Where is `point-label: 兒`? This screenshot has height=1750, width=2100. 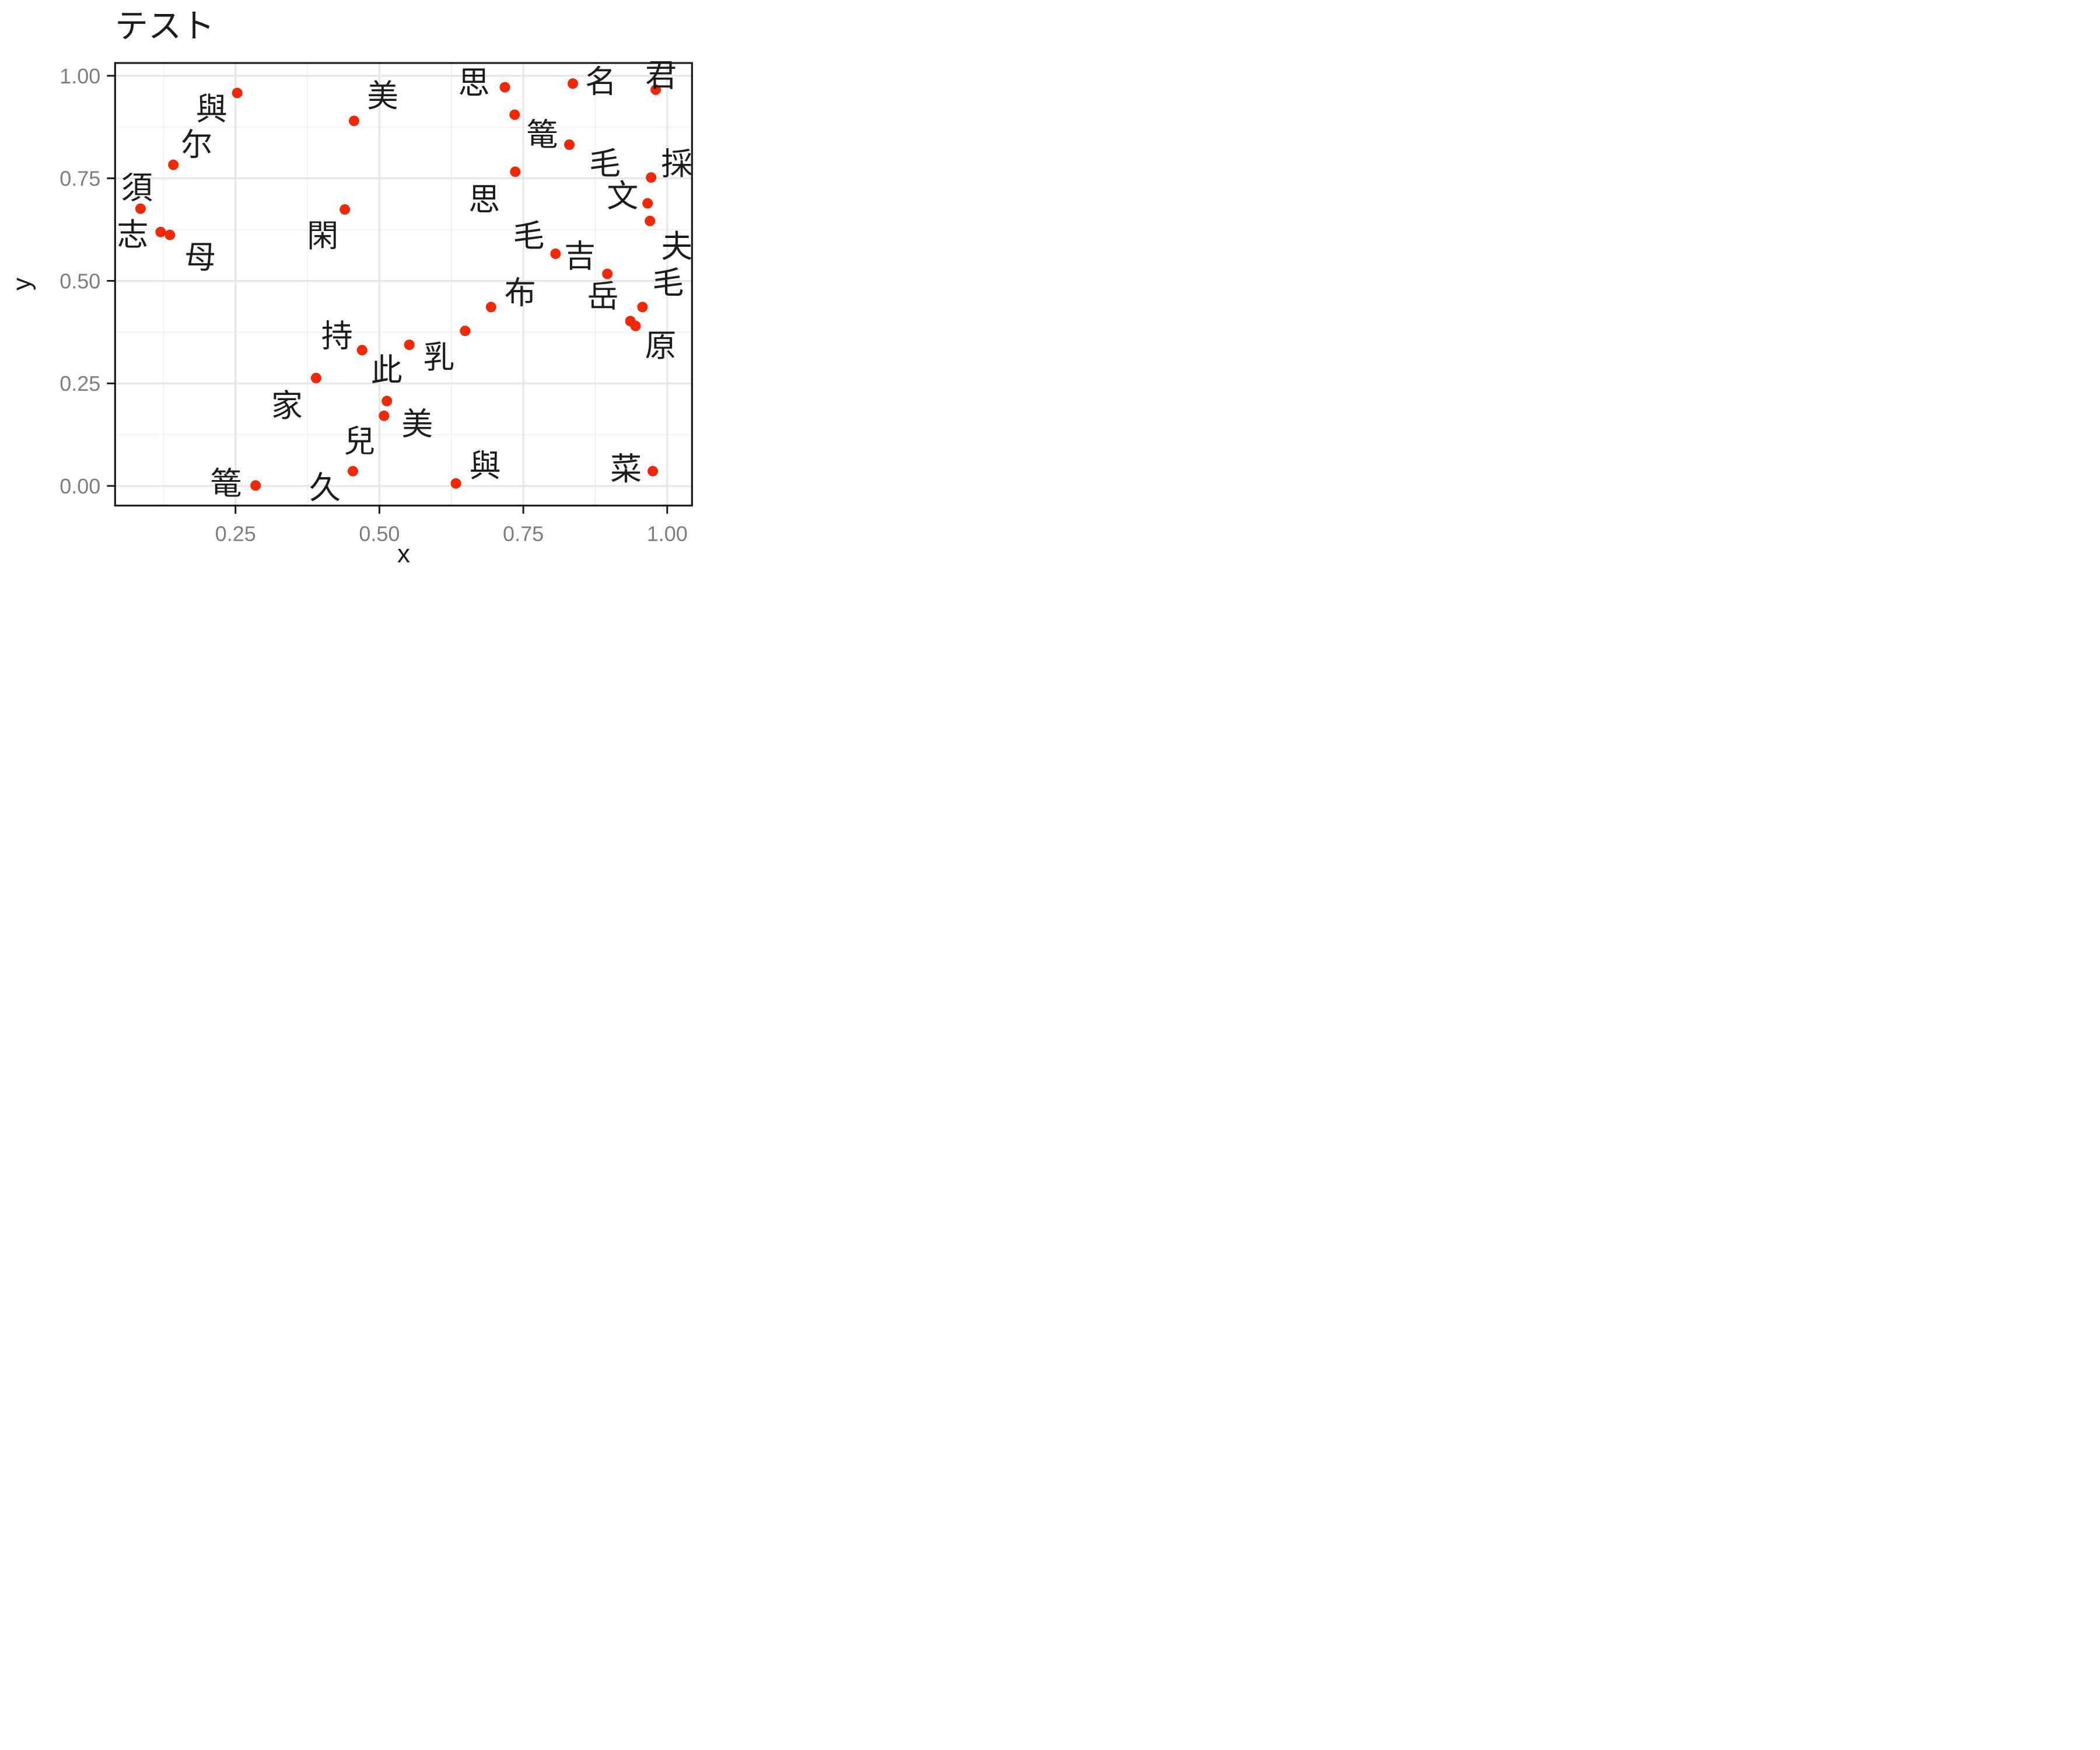
point-label: 兒 is located at coordinates (359, 441).